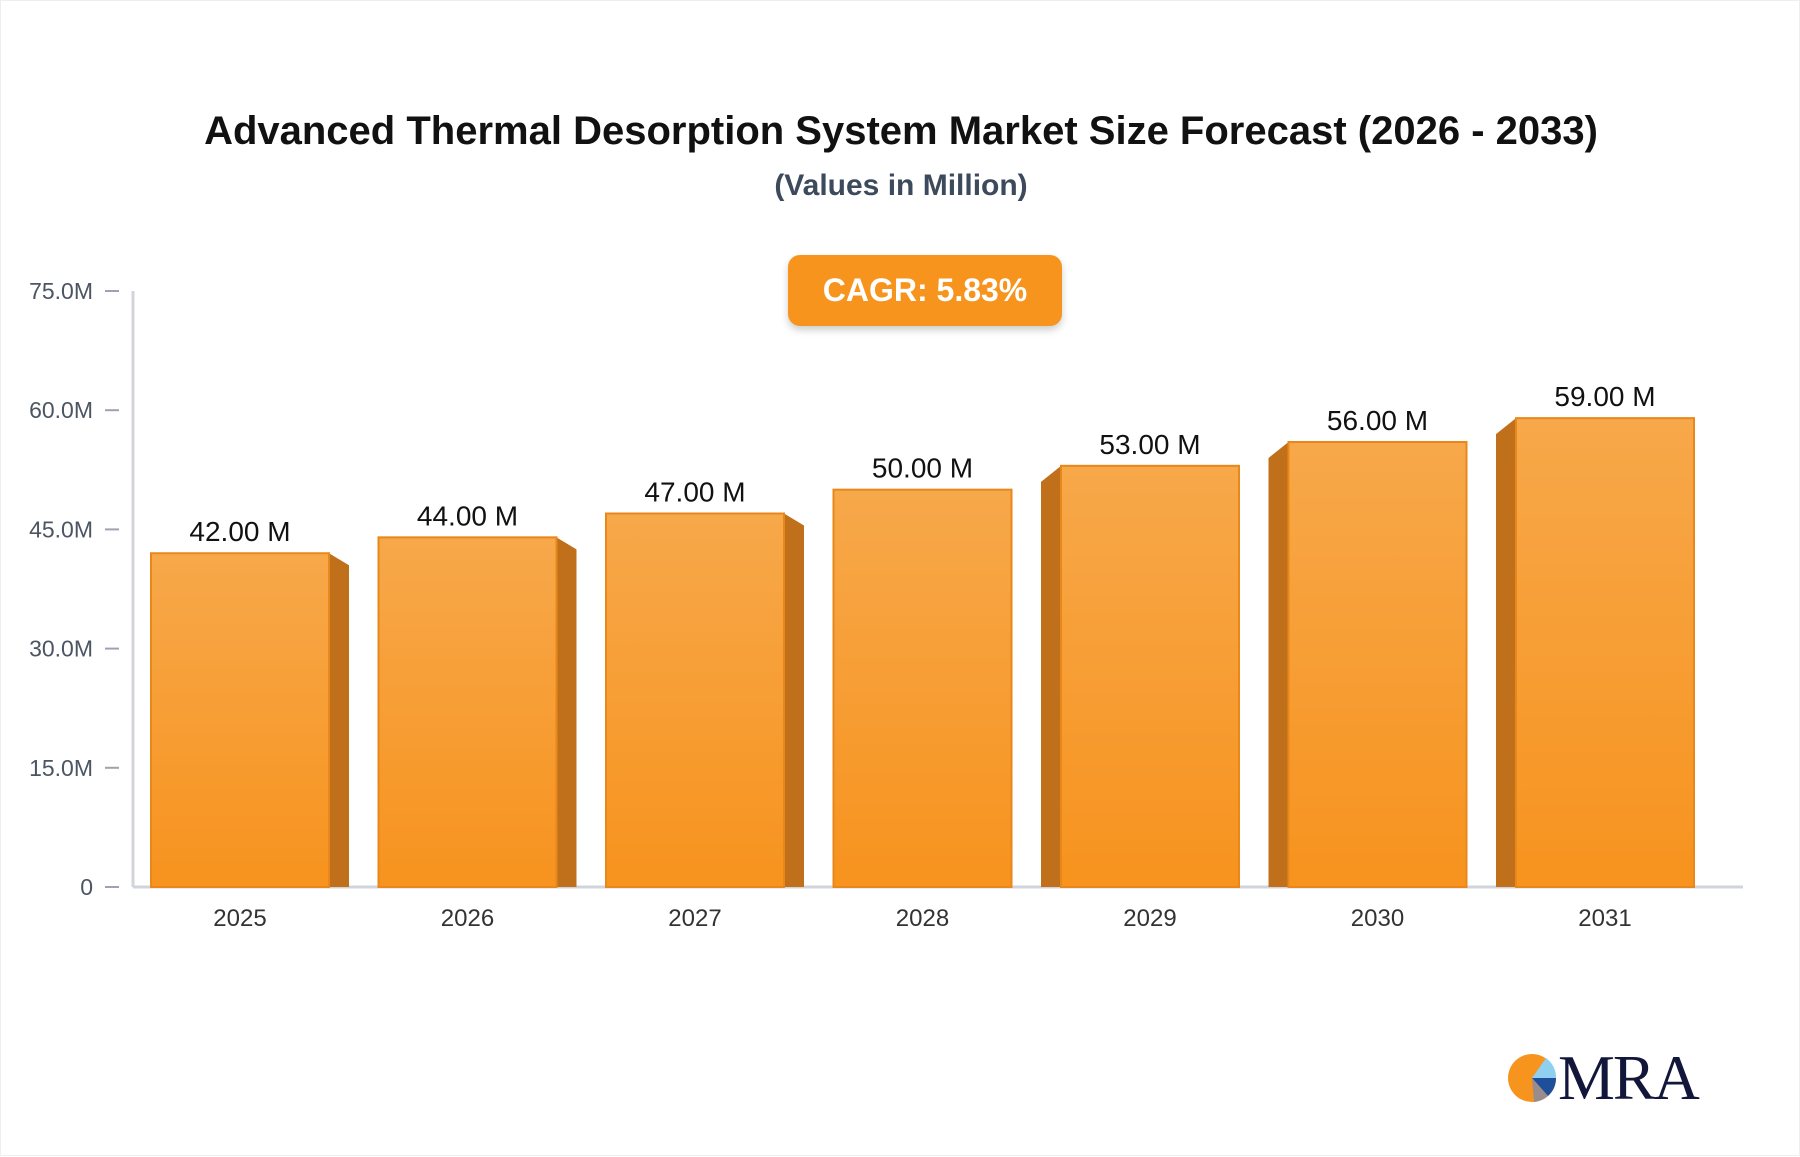  Describe the element at coordinates (61, 529) in the screenshot. I see `y-tick-label: 45.0M` at that location.